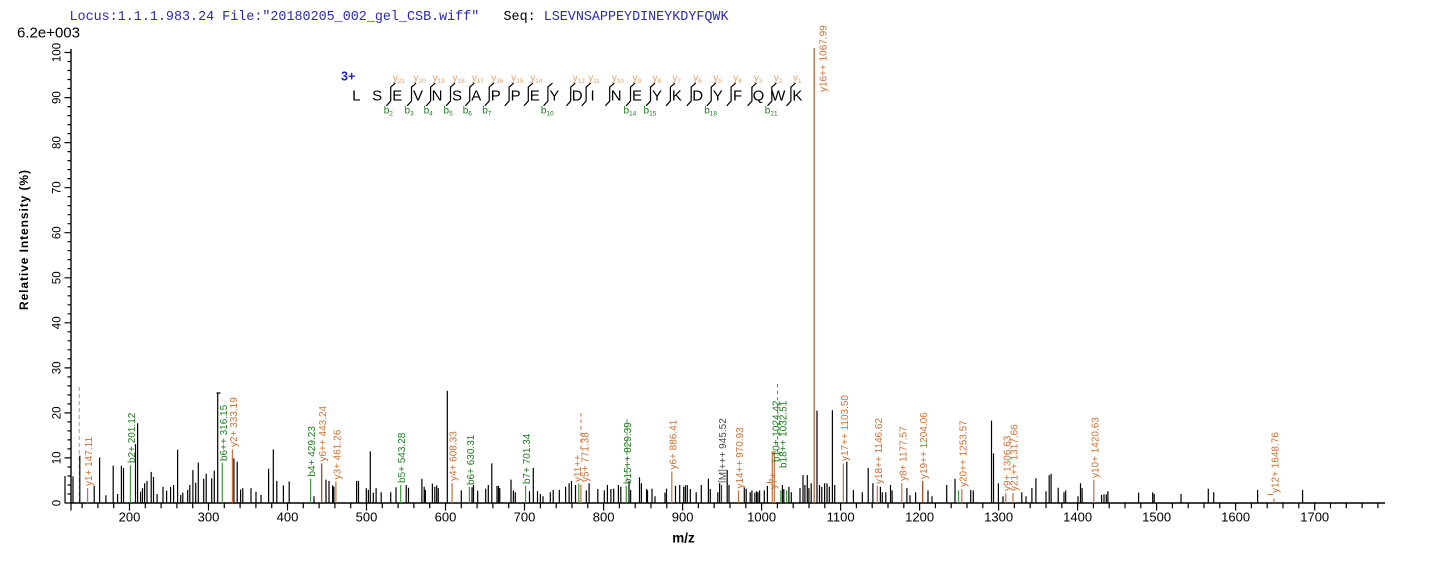 The width and height of the screenshot is (1436, 562). Describe the element at coordinates (58, 142) in the screenshot. I see `svg-text: 80` at that location.